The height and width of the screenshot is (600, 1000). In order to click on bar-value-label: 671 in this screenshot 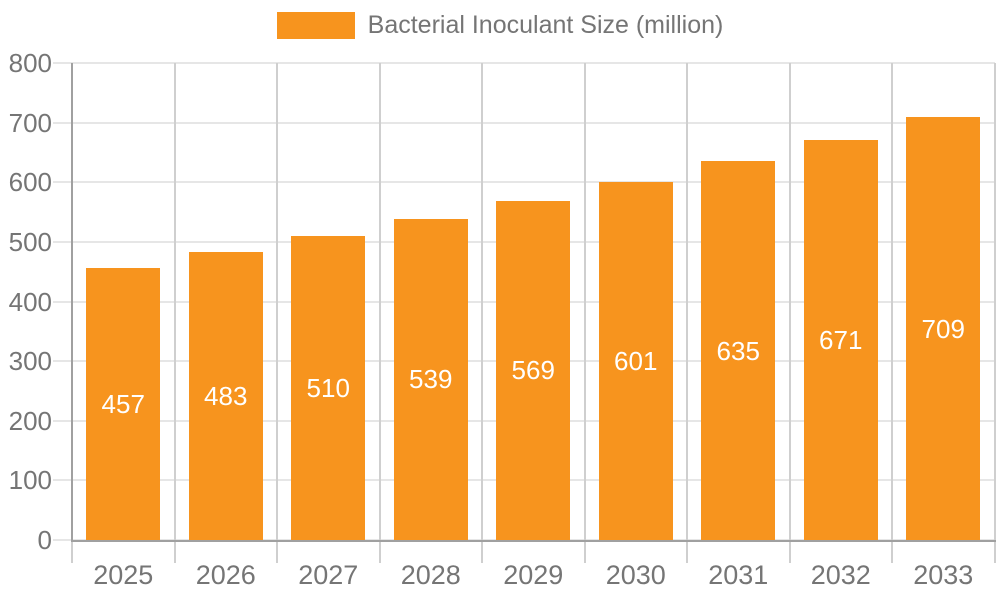, I will do `click(841, 339)`.